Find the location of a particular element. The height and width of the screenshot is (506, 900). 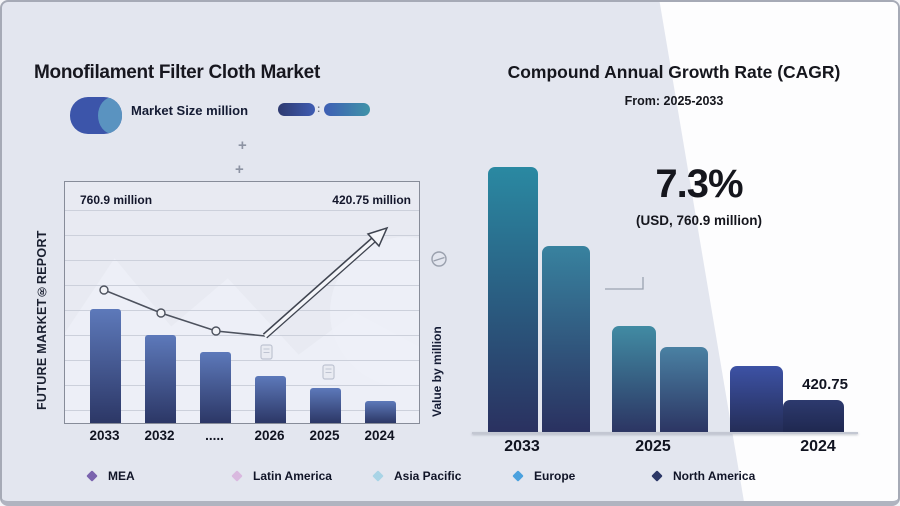

x-axis-label: 2033 is located at coordinates (104, 435).